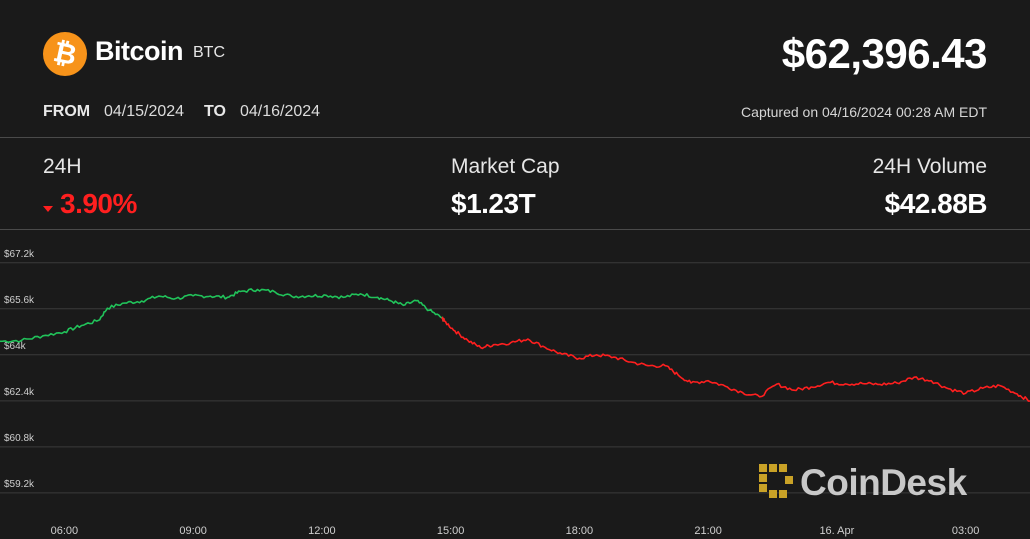 This screenshot has width=1030, height=539. Describe the element at coordinates (19, 254) in the screenshot. I see `y-tick-label: $67.2k` at that location.